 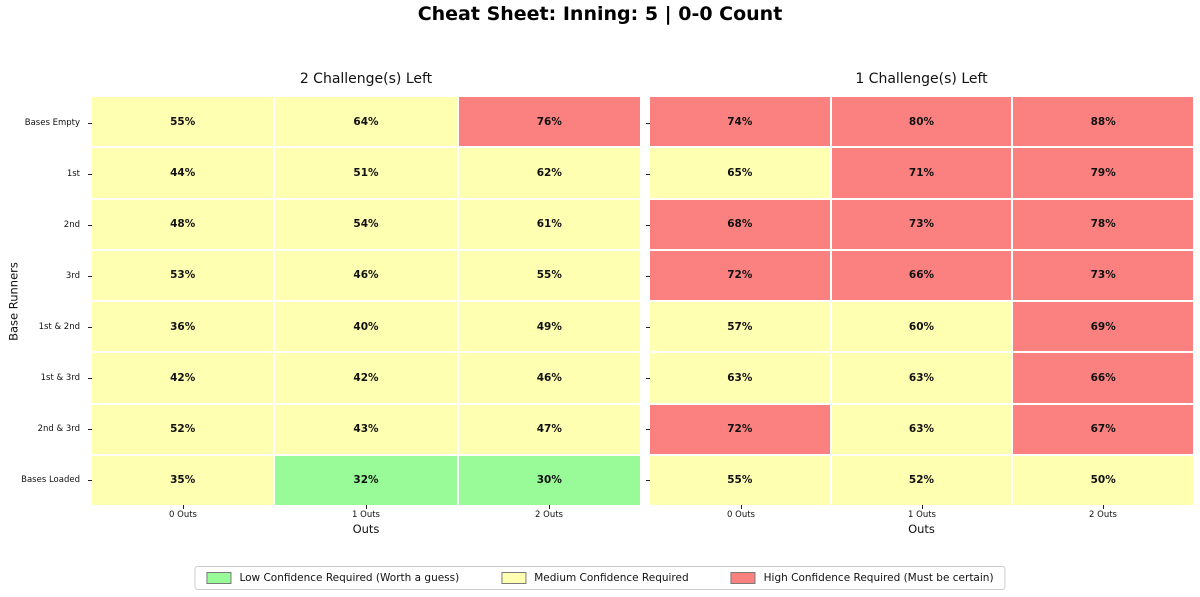 I want to click on heatmap-cell: 76%, so click(x=549, y=122).